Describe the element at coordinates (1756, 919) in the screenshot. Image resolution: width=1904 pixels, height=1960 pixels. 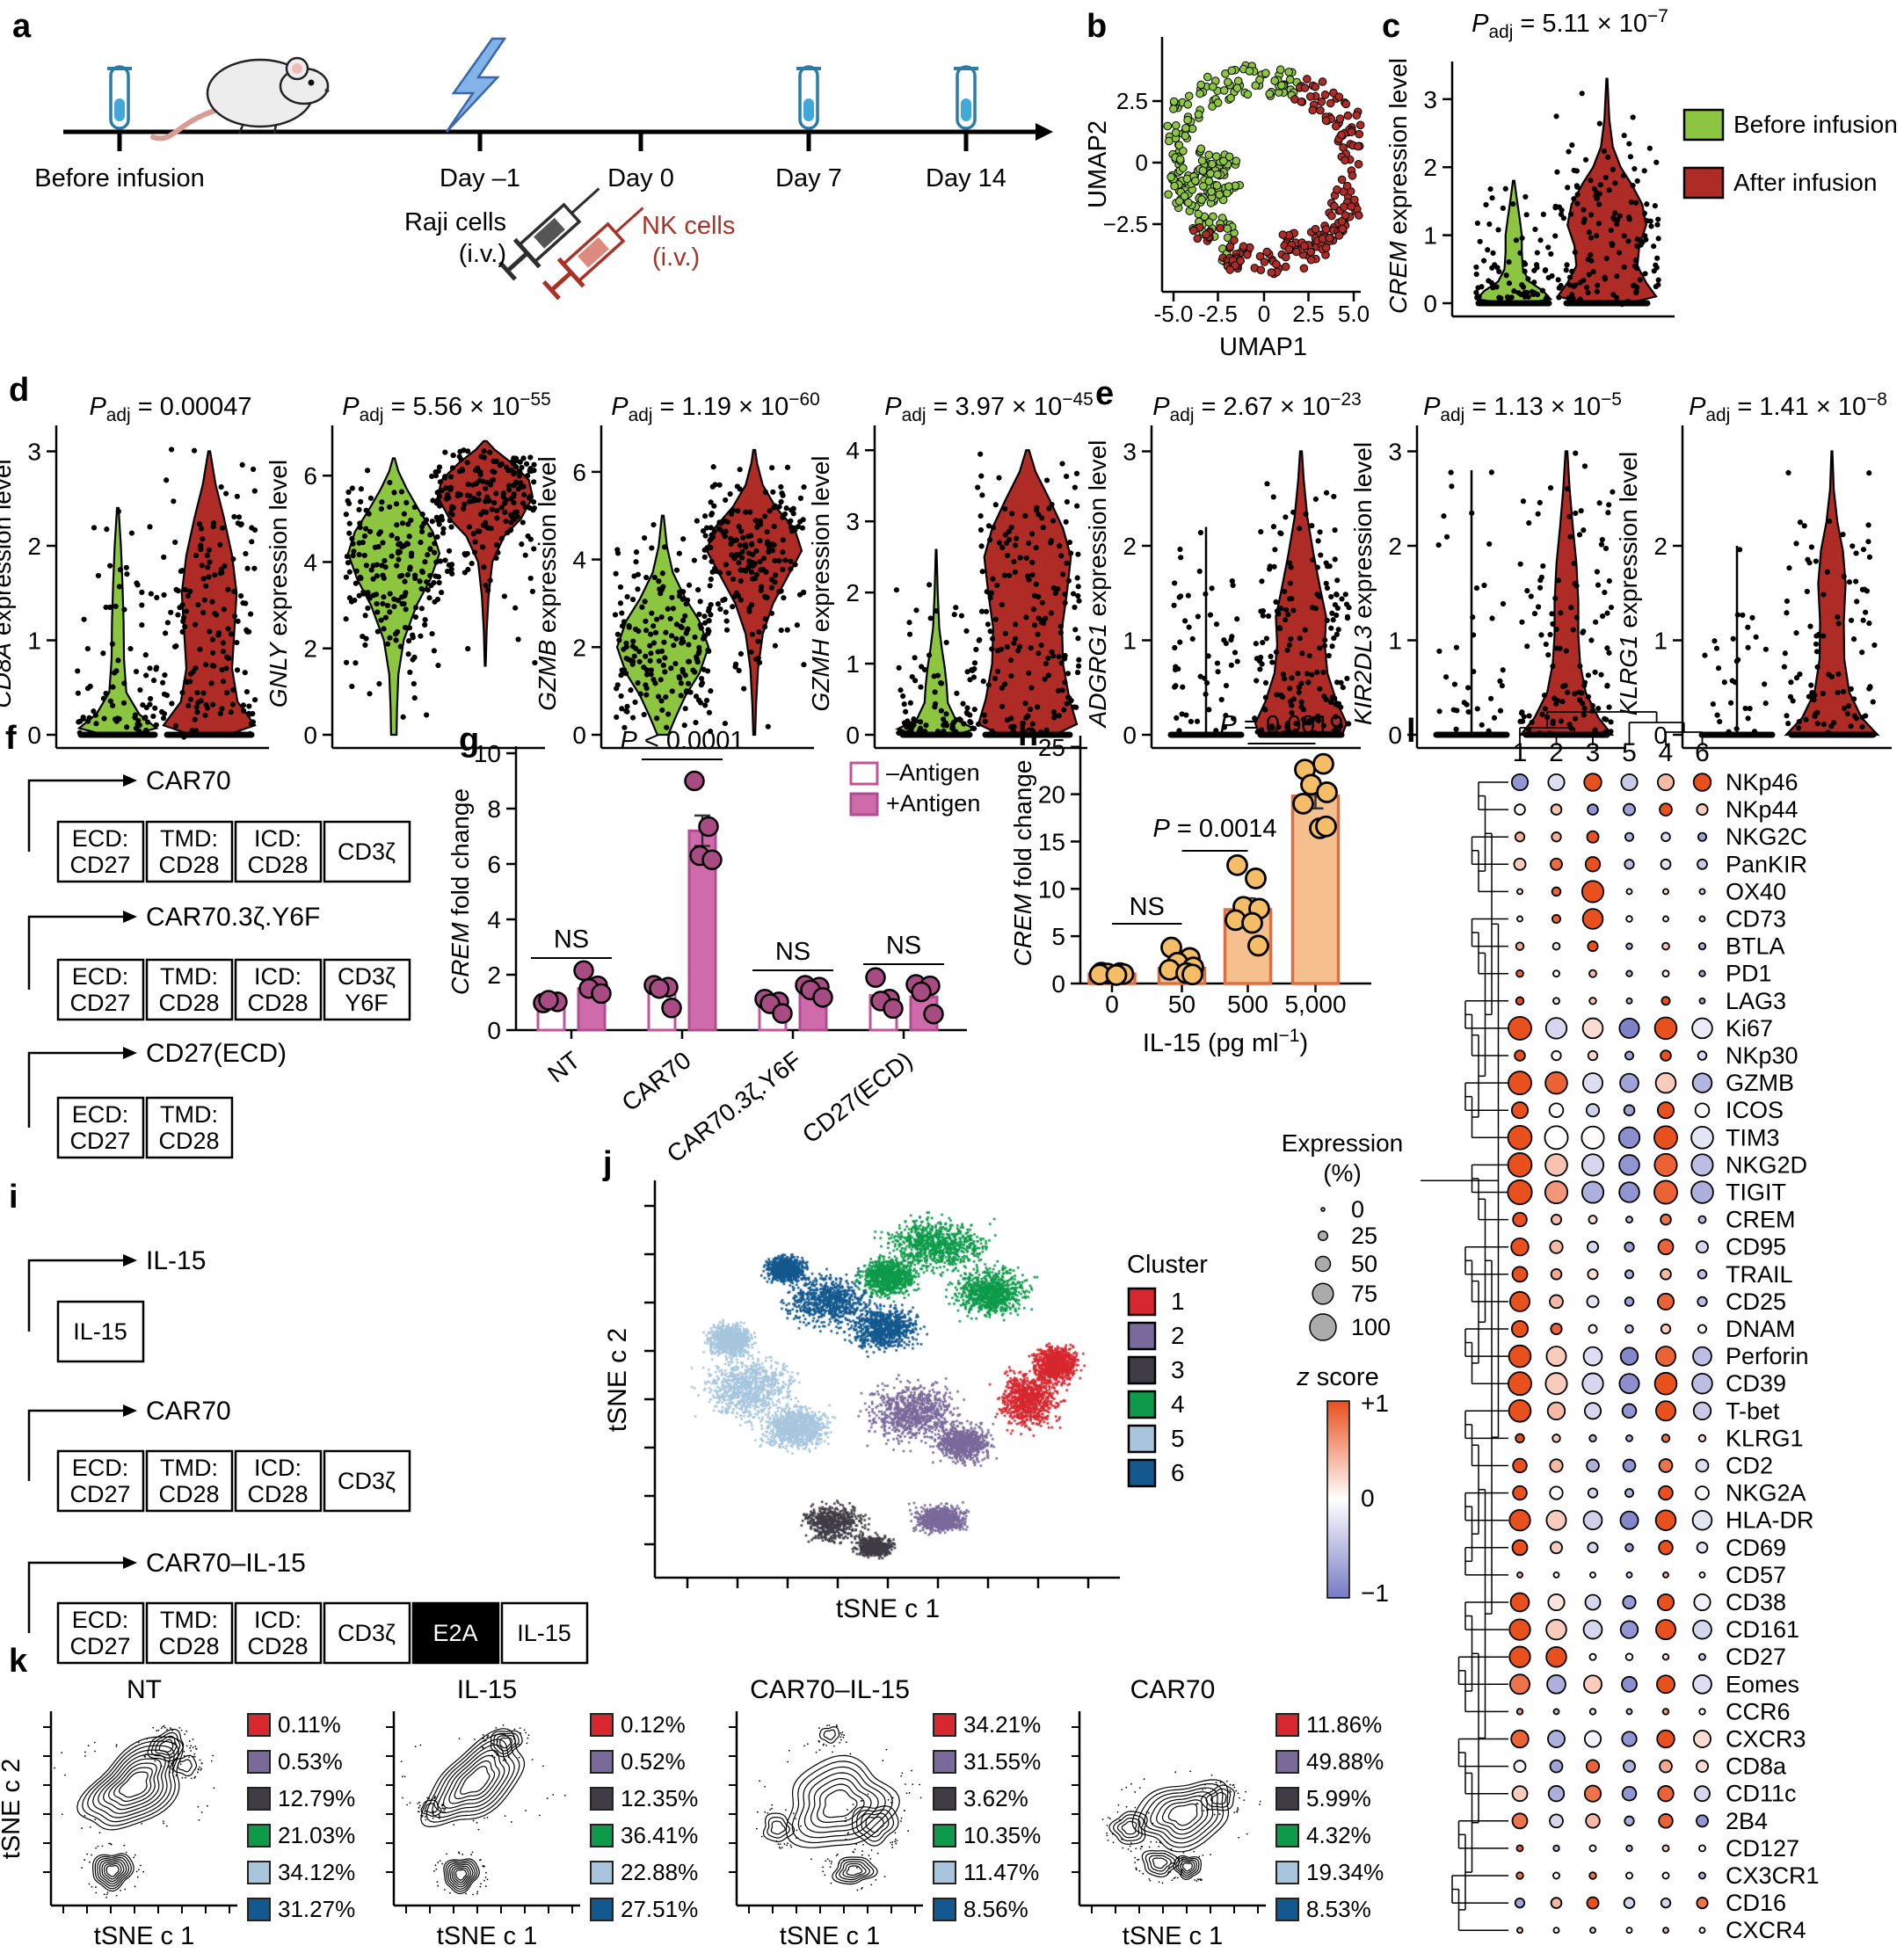
I see `dotplot-row-label: CD73` at that location.